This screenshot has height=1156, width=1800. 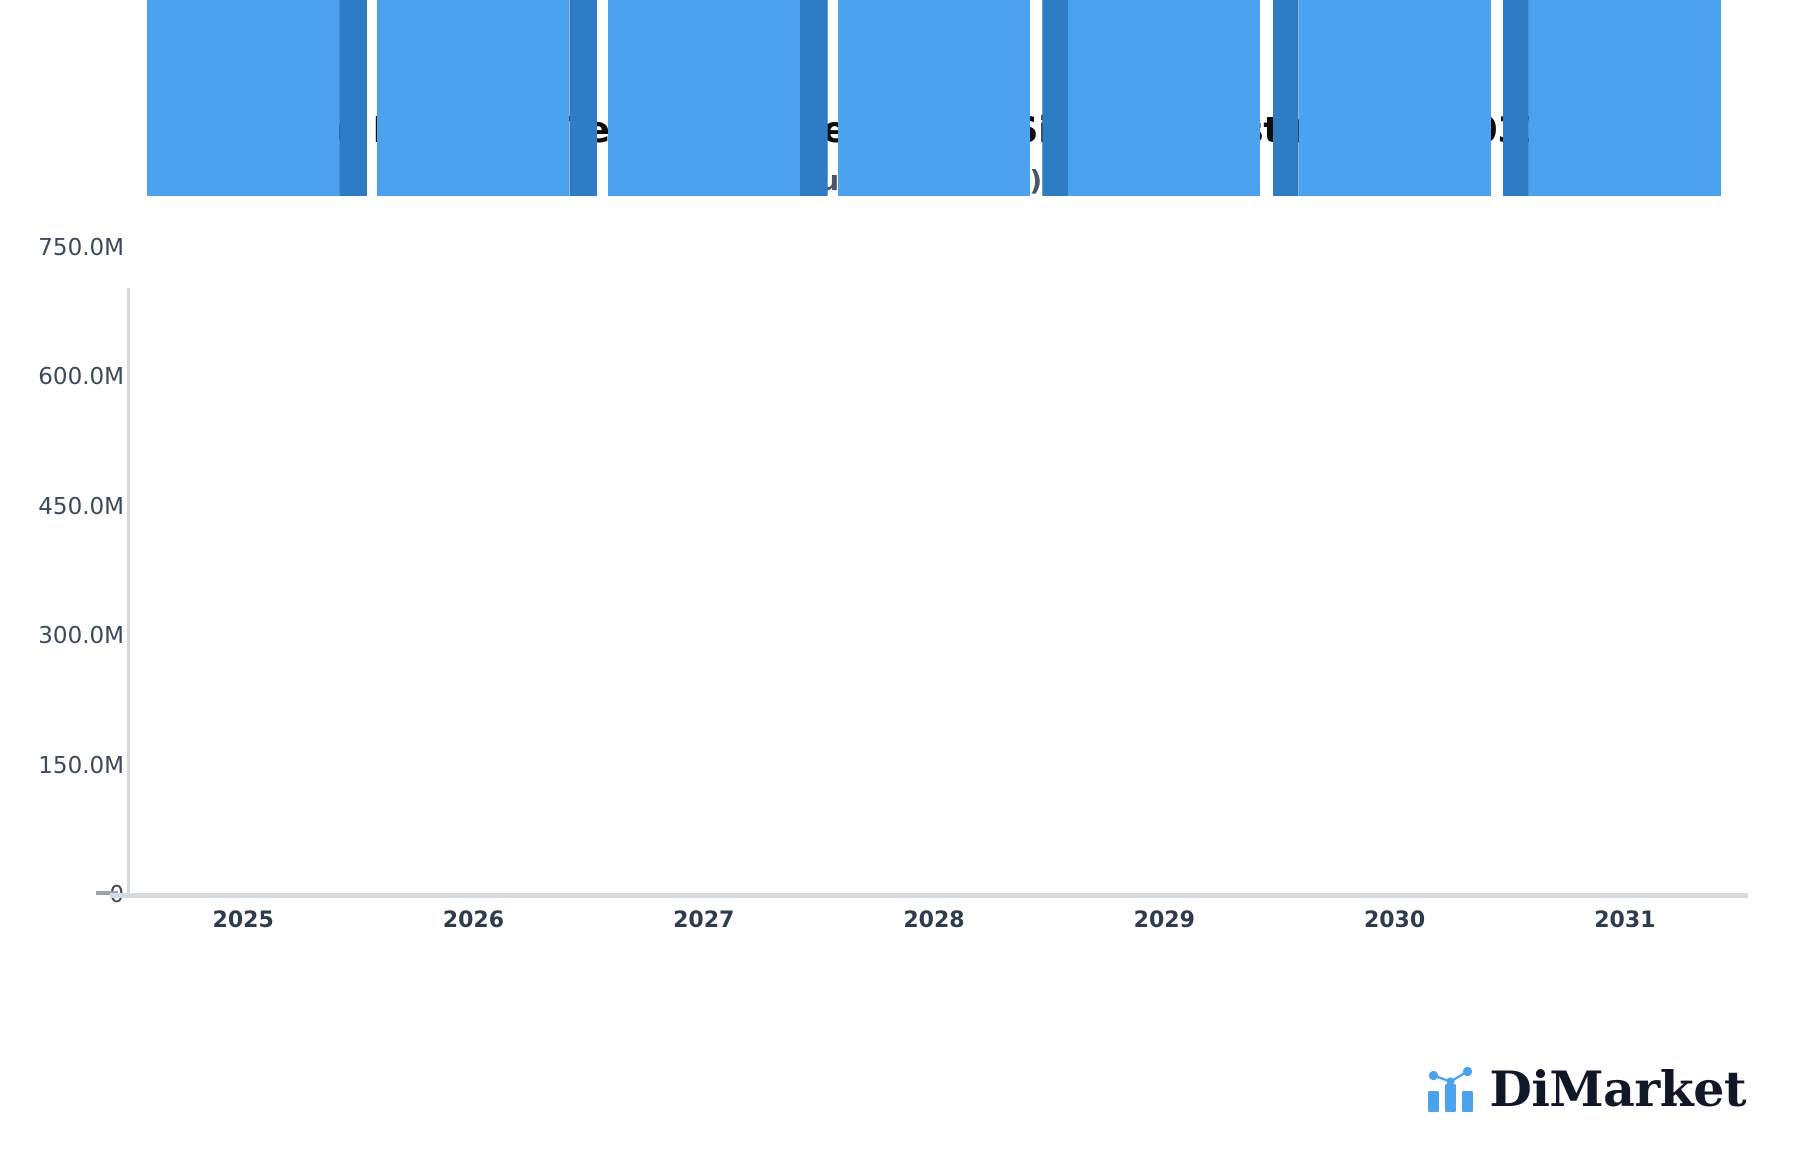 What do you see at coordinates (1617, 1089) in the screenshot?
I see `brand-name: DiMarket` at bounding box center [1617, 1089].